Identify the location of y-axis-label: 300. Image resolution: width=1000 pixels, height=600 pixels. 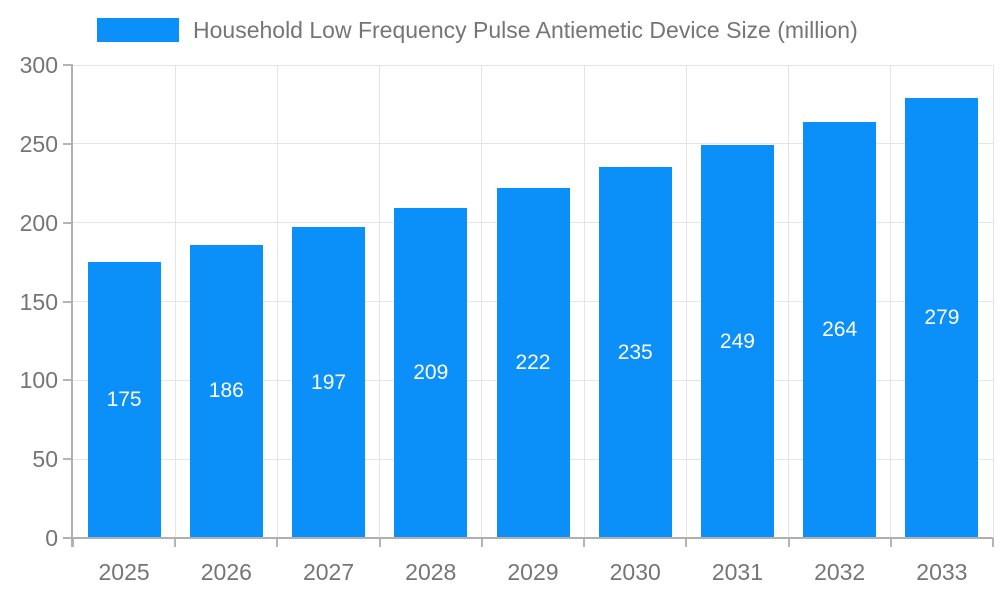
(38, 65).